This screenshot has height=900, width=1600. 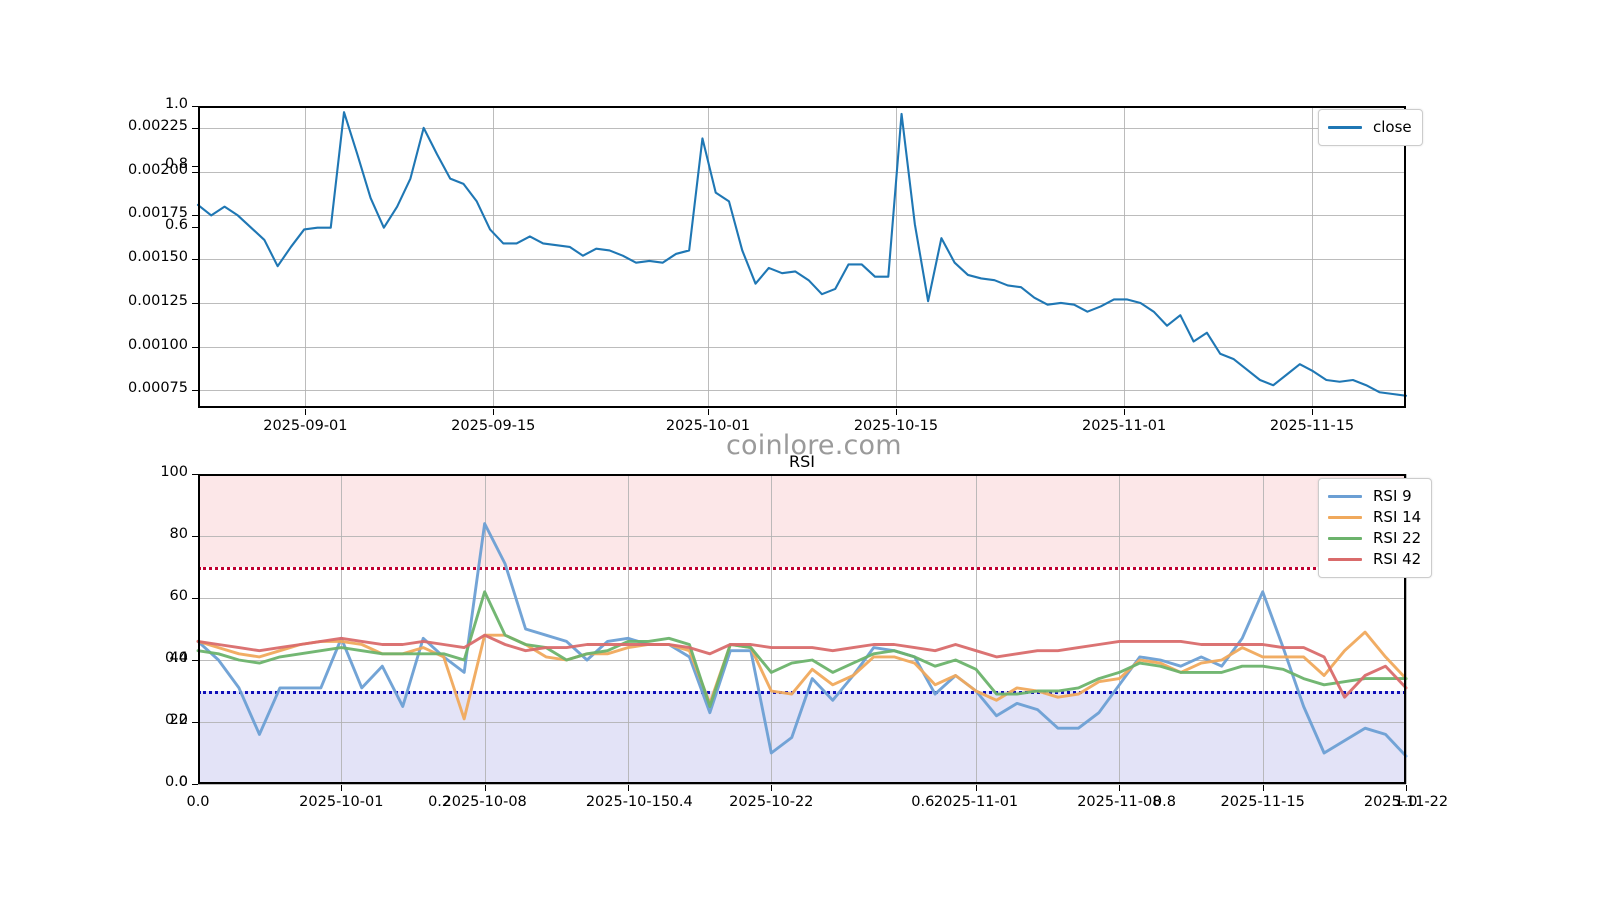 What do you see at coordinates (158, 388) in the screenshot?
I see `price-y-tick-label: 0.00075` at bounding box center [158, 388].